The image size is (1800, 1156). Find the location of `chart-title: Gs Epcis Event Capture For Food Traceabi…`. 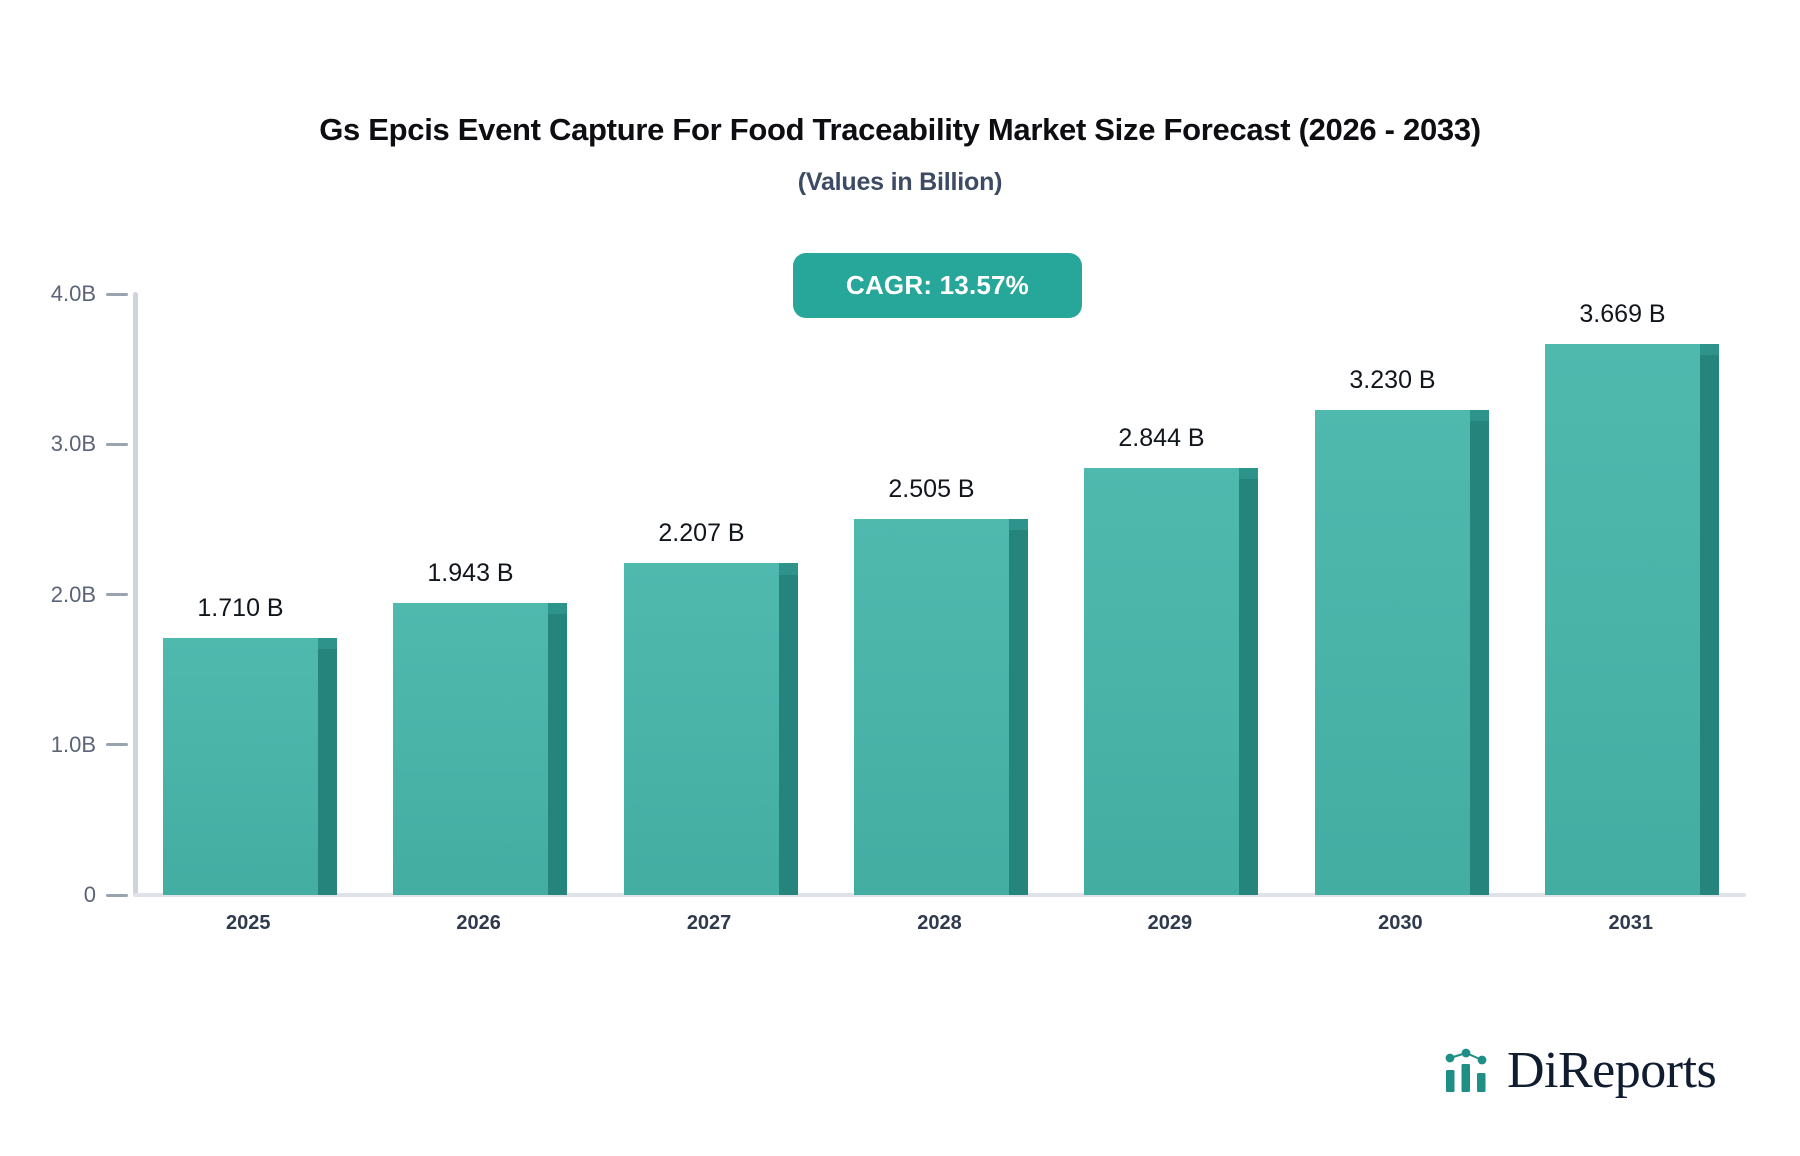

chart-title: Gs Epcis Event Capture For Food Traceabi… is located at coordinates (900, 129).